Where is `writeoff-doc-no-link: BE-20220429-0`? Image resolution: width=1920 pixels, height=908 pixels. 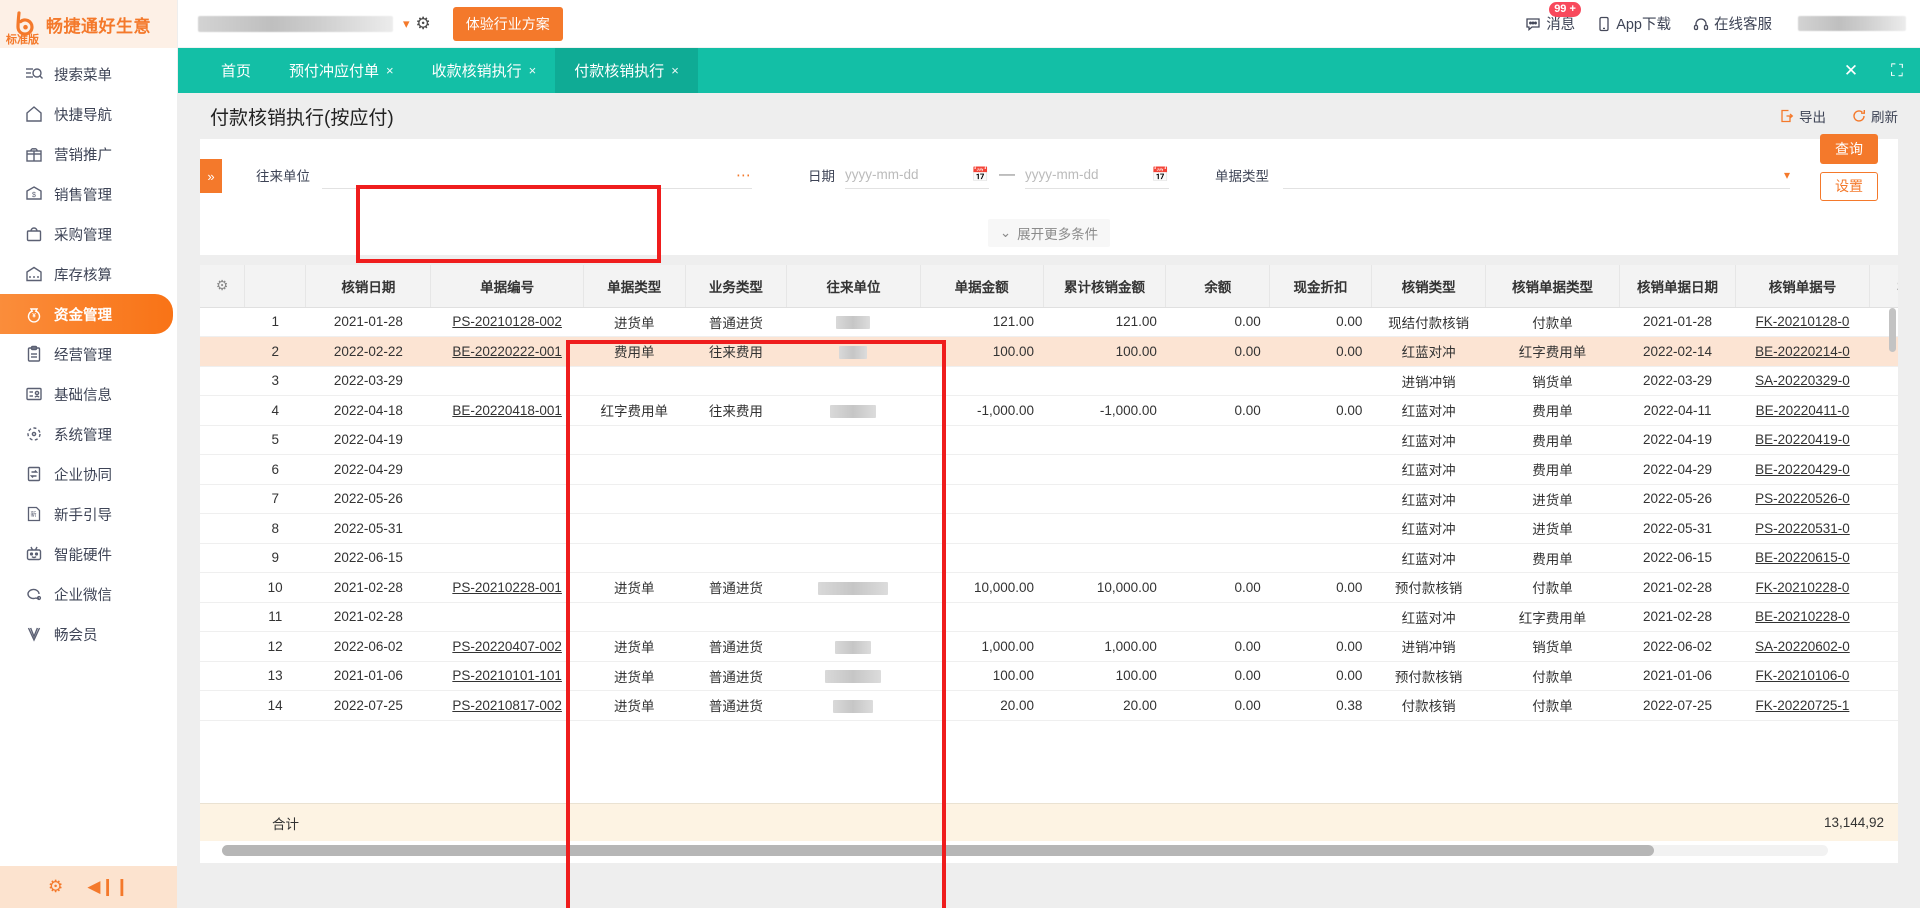 writeoff-doc-no-link: BE-20220429-0 is located at coordinates (1802, 469).